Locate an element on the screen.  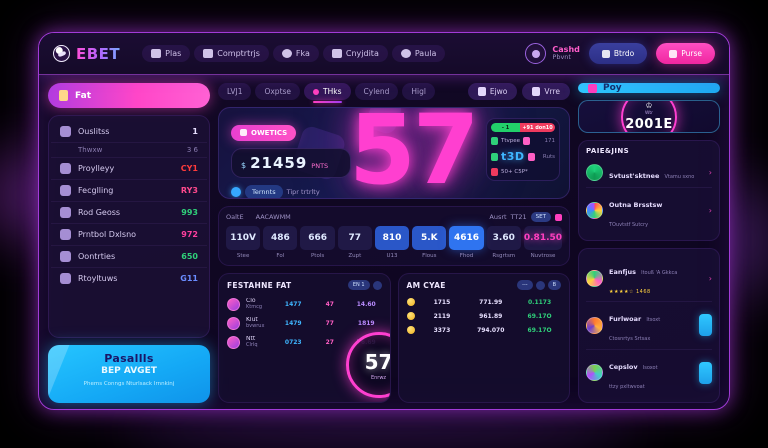
tab-action-1: Vrre is located at coordinates (546, 91).